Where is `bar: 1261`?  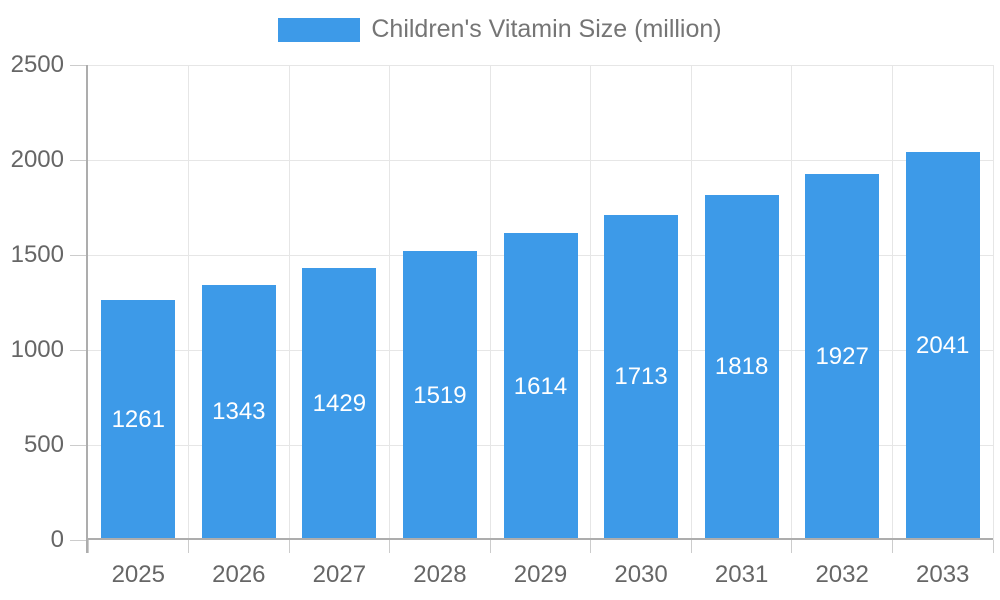
bar: 1261 is located at coordinates (138, 420).